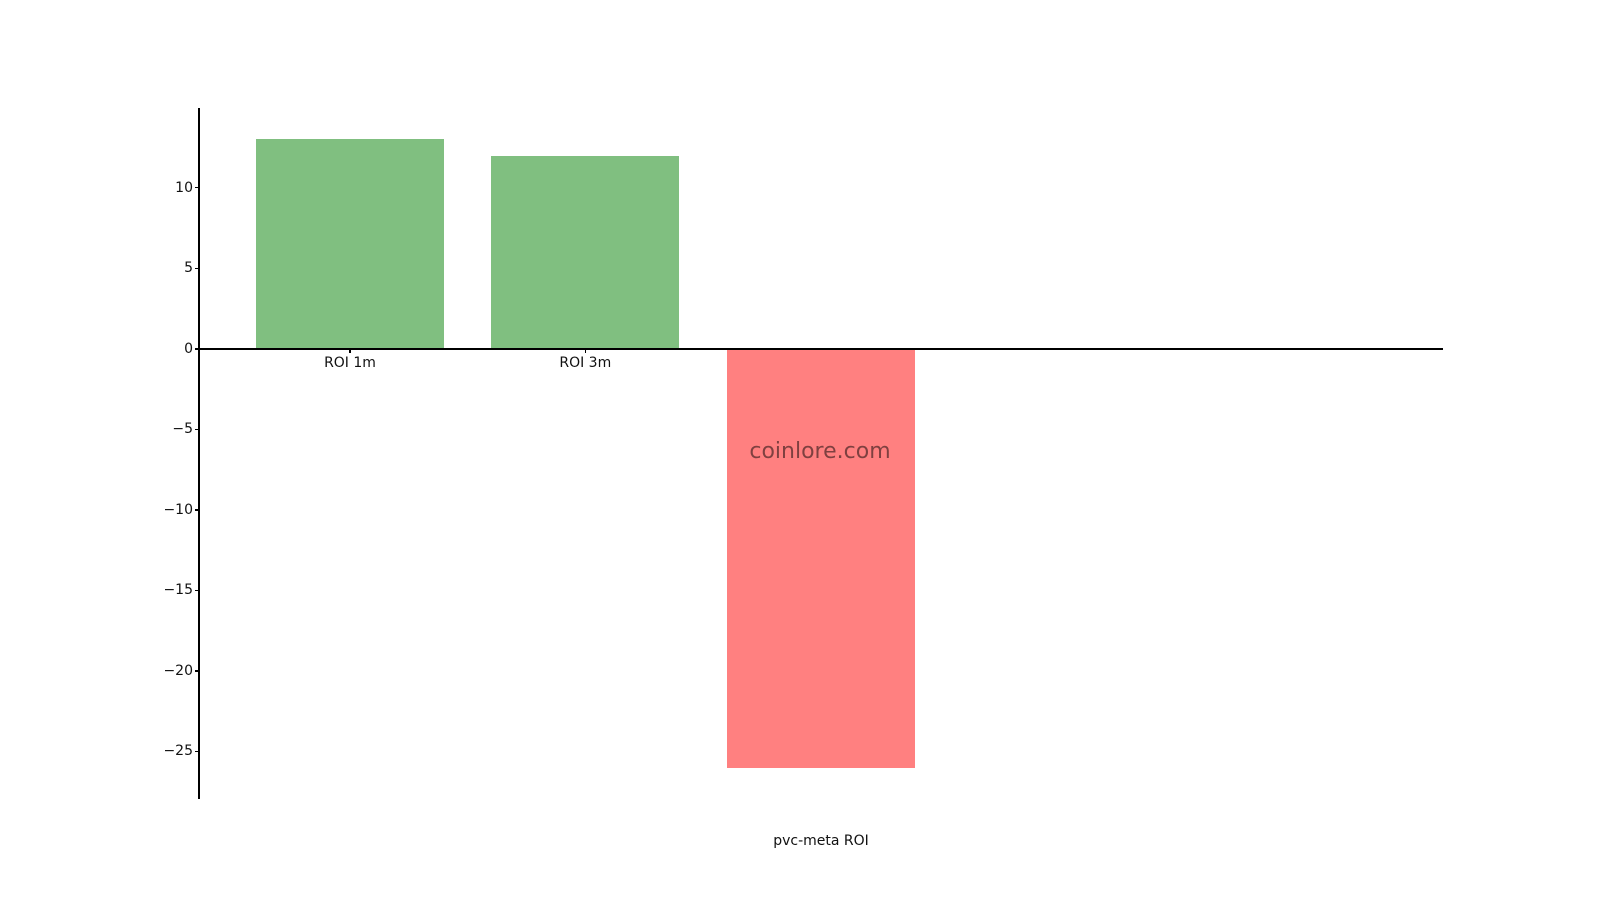 The width and height of the screenshot is (1600, 900). Describe the element at coordinates (184, 187) in the screenshot. I see `y-tick-label: 10` at that location.